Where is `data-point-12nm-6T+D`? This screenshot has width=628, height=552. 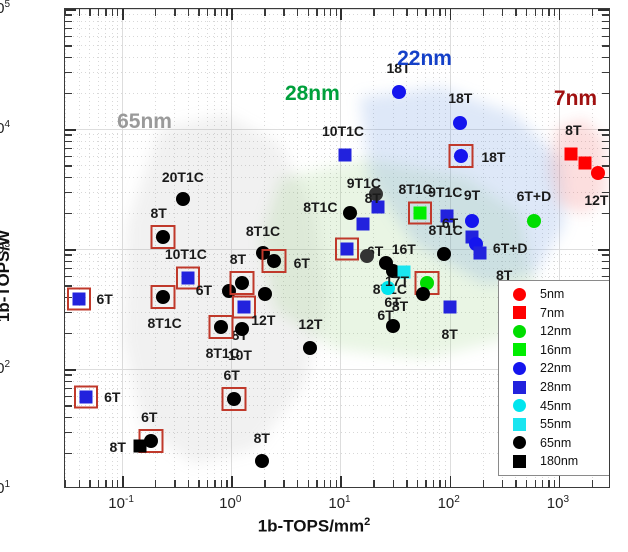 data-point-12nm-6T+D is located at coordinates (533, 221).